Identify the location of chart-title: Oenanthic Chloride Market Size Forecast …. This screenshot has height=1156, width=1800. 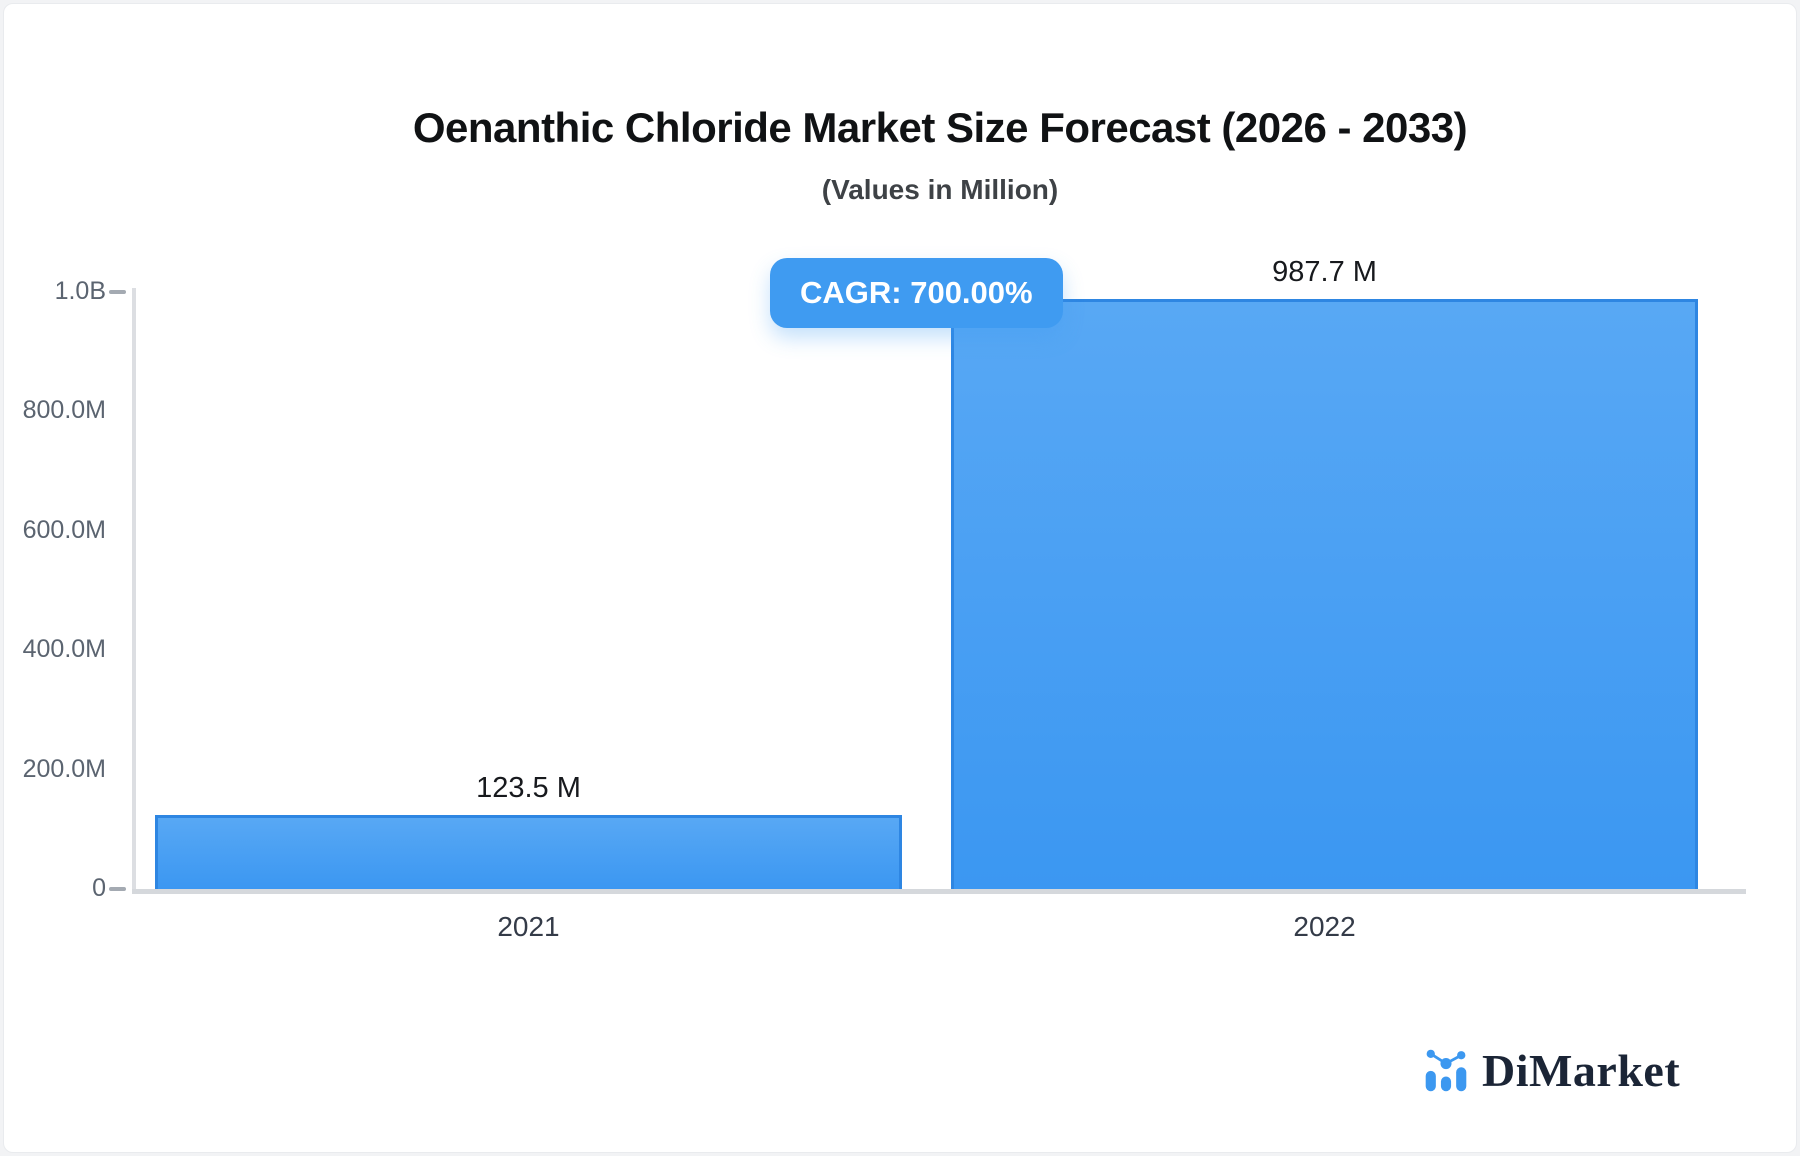
(940, 127).